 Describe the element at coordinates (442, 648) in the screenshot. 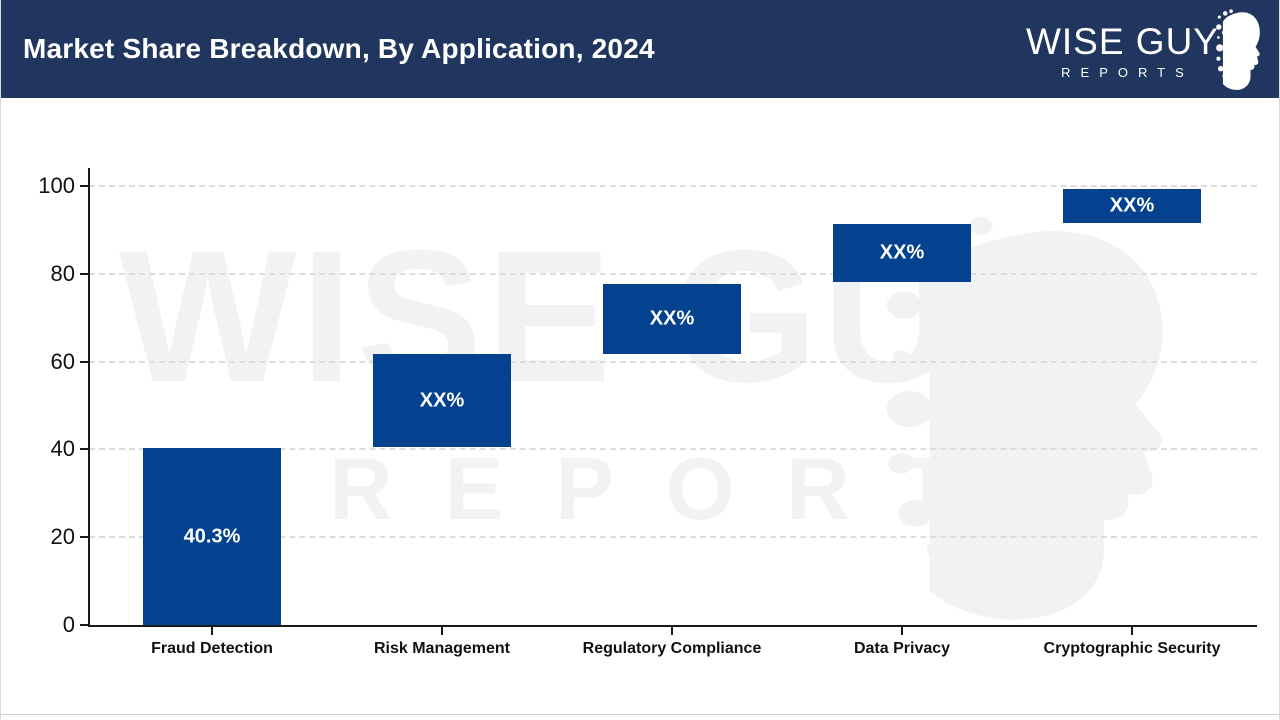

I see `category-label: Risk Management` at that location.